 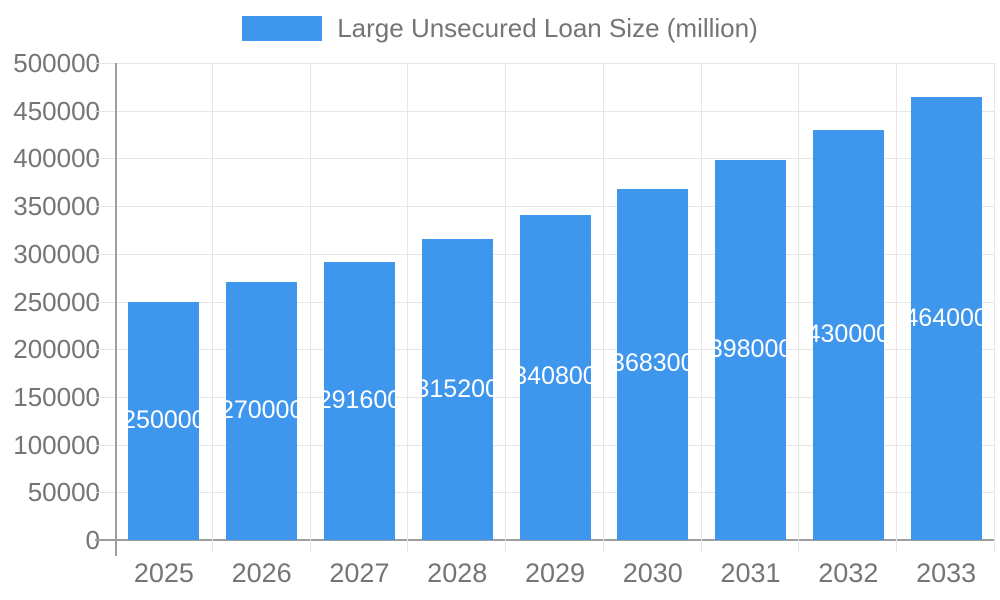 What do you see at coordinates (56, 396) in the screenshot?
I see `y-axis-label: 150000` at bounding box center [56, 396].